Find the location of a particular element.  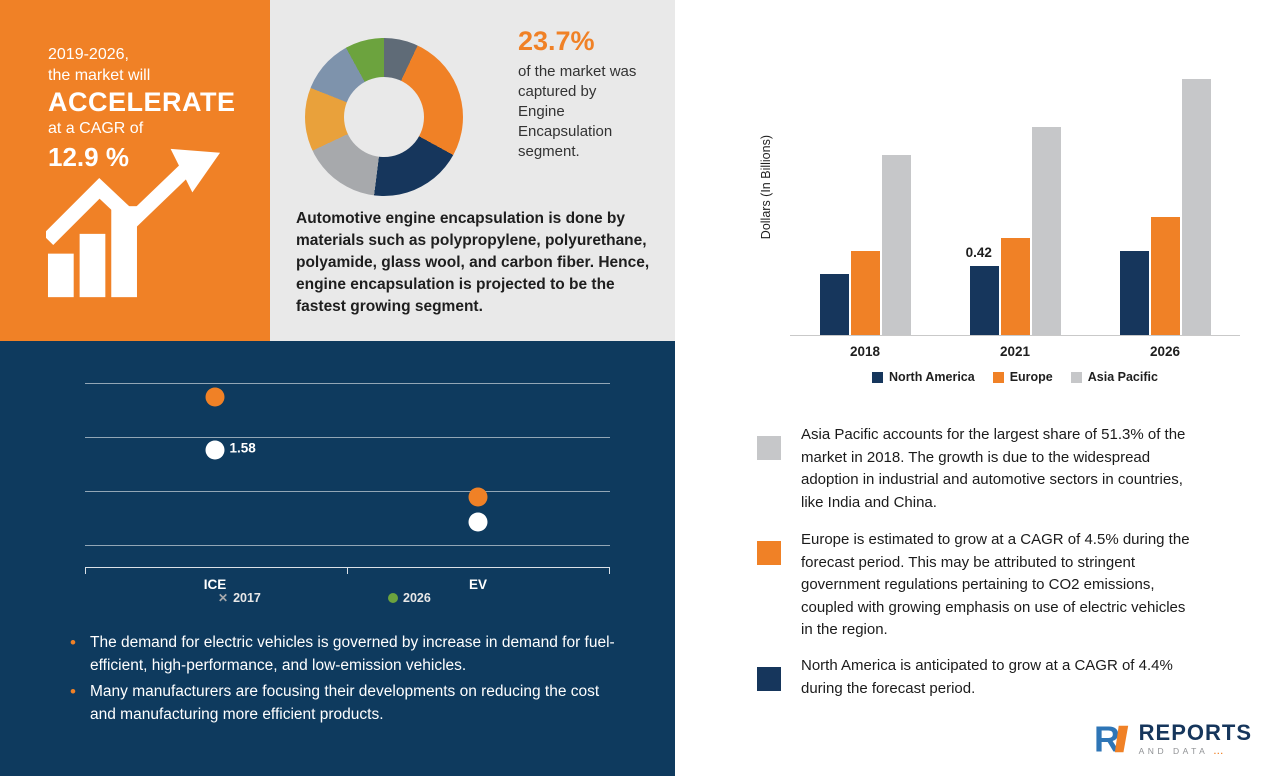

dot-value-label: 1.58 is located at coordinates (242, 448).